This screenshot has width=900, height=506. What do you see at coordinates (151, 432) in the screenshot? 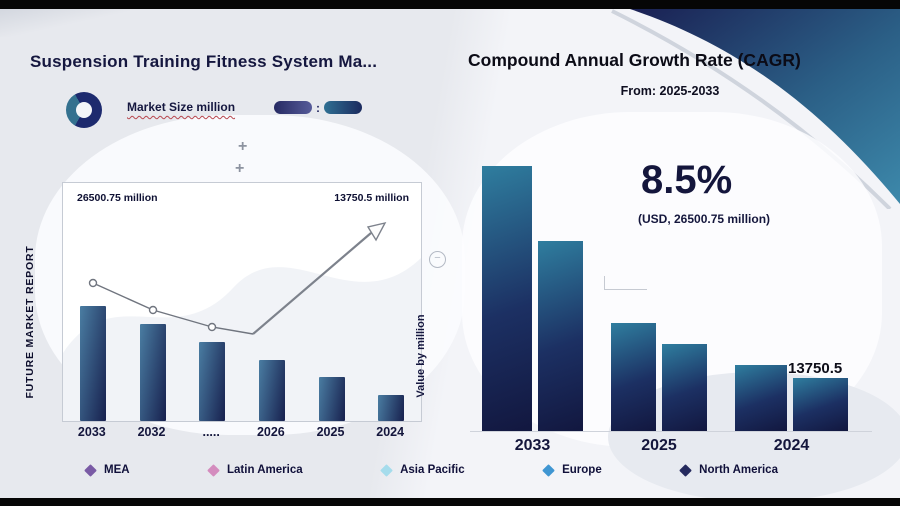
I see `market-x-label: 2032` at bounding box center [151, 432].